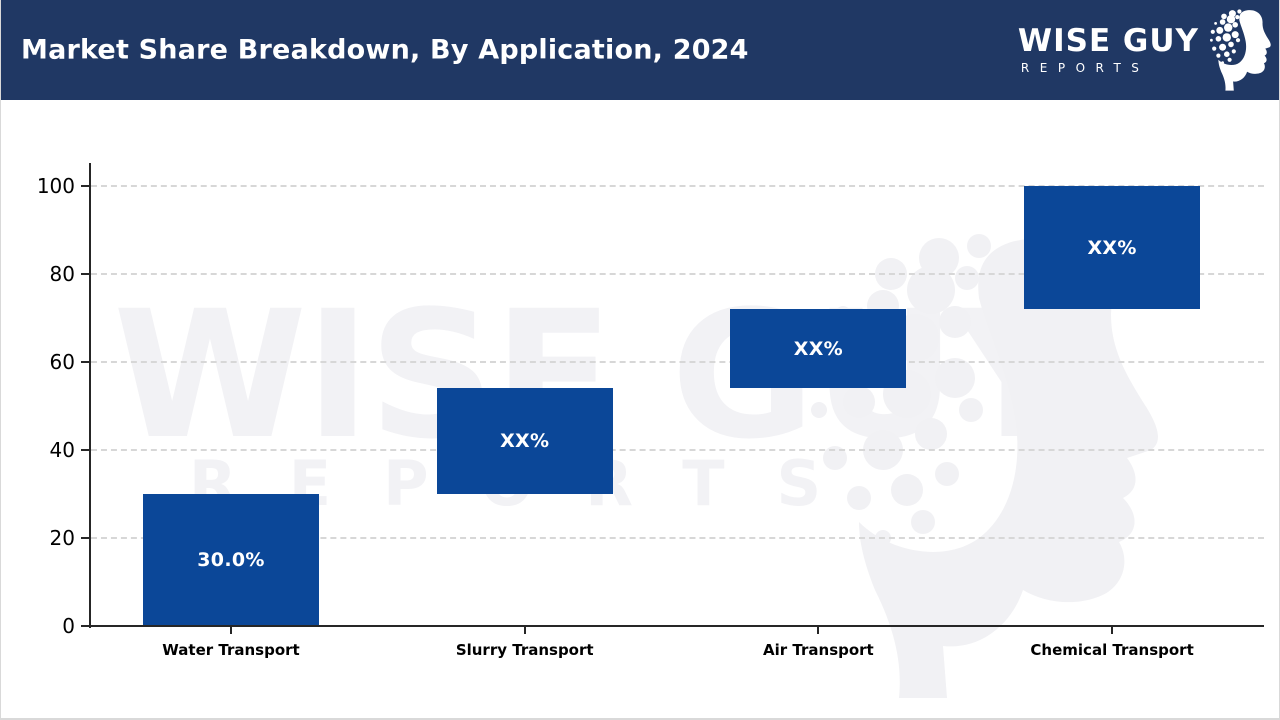 Image resolution: width=1280 pixels, height=720 pixels. I want to click on y-tick-label: 80, so click(62, 274).